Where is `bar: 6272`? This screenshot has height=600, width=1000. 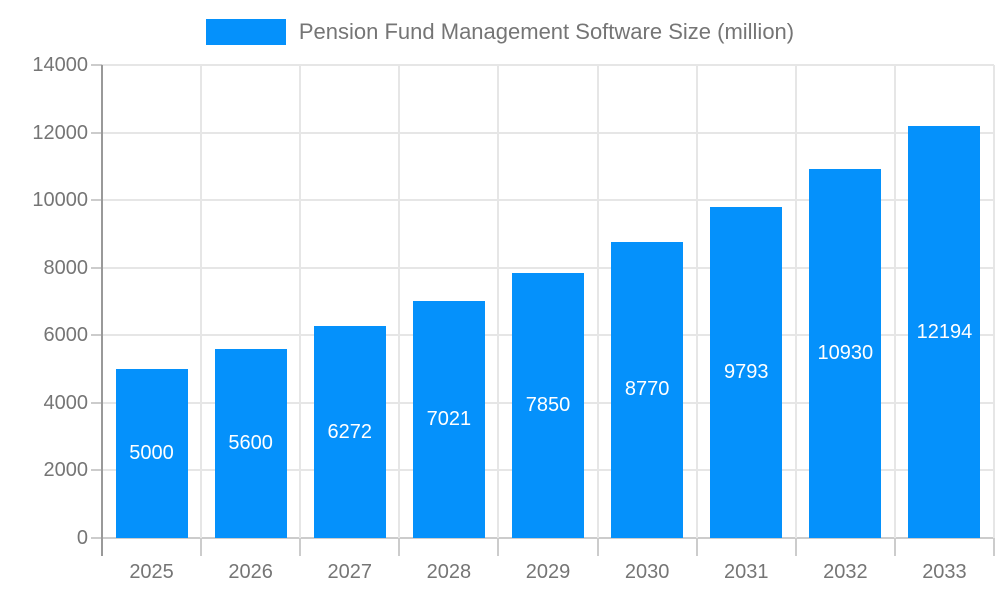
bar: 6272 is located at coordinates (349, 432).